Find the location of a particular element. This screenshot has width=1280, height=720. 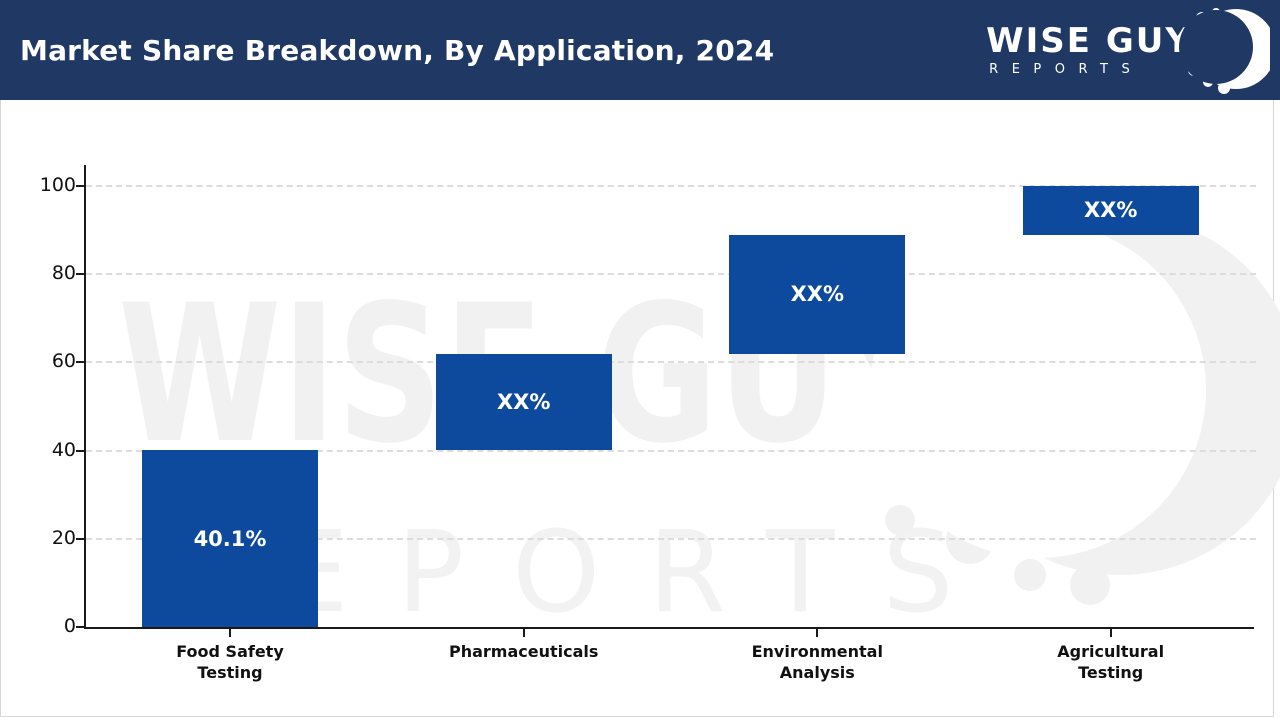

gridline-y60 is located at coordinates (671, 362).